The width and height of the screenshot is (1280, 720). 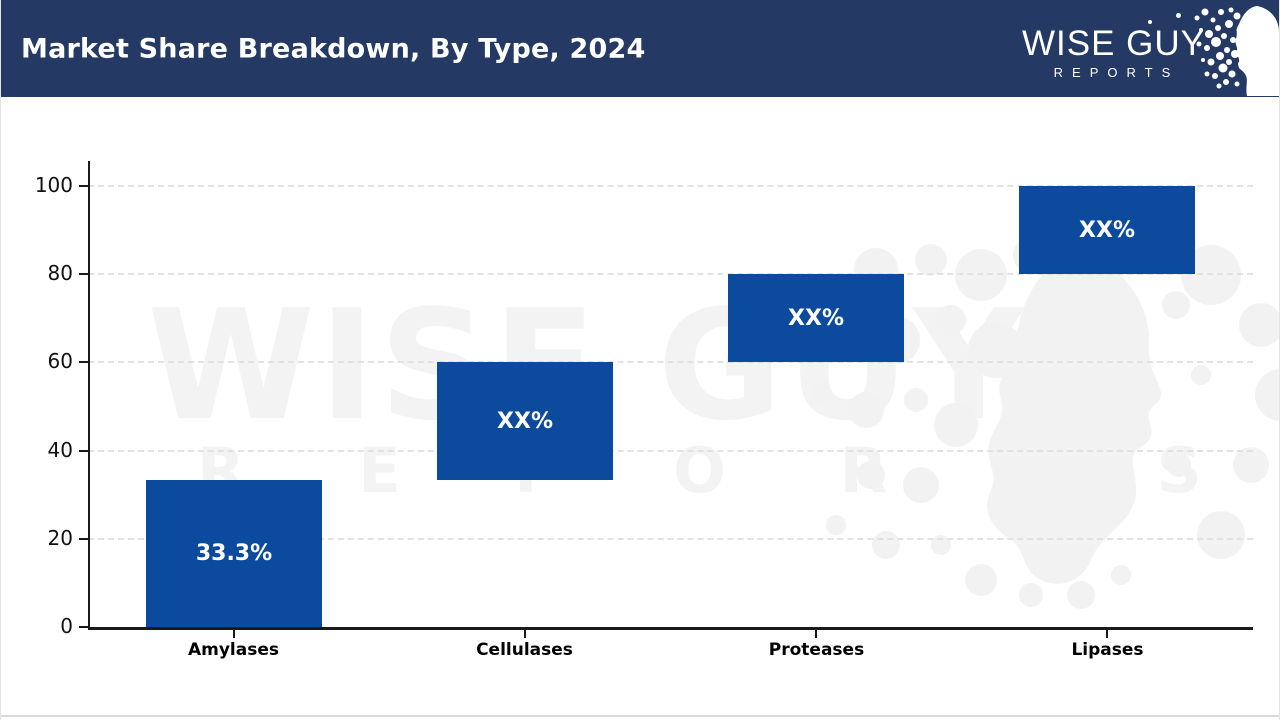 I want to click on x-axis-line, so click(x=670, y=628).